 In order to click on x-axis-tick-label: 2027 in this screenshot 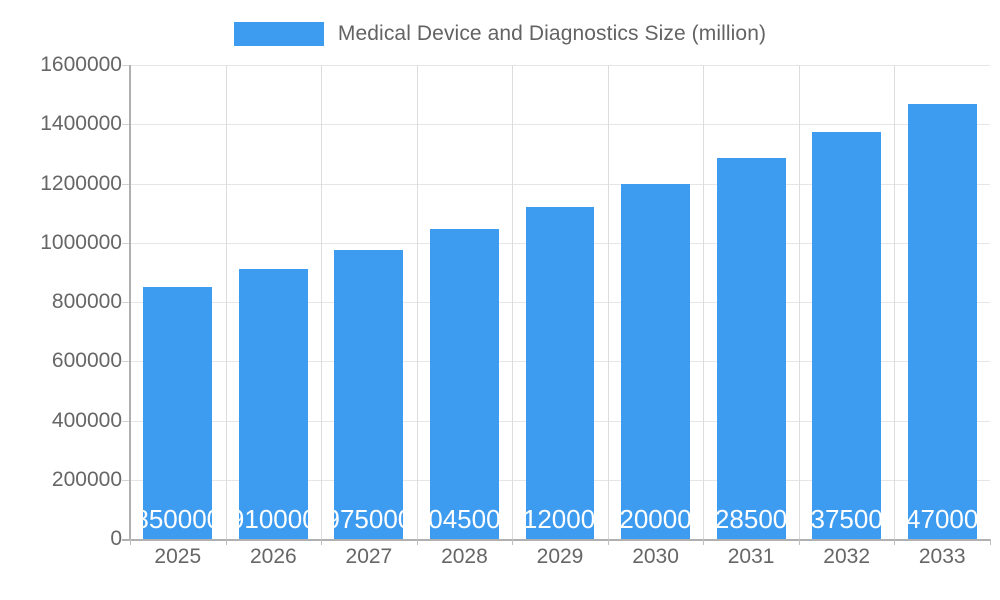, I will do `click(369, 556)`.